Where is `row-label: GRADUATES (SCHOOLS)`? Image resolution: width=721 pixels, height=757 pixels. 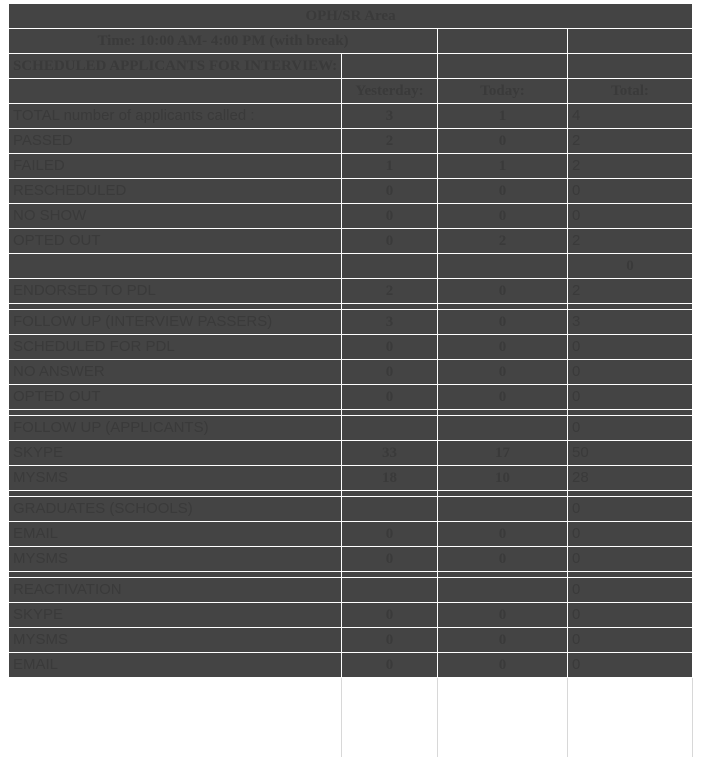 row-label: GRADUATES (SCHOOLS) is located at coordinates (175, 509).